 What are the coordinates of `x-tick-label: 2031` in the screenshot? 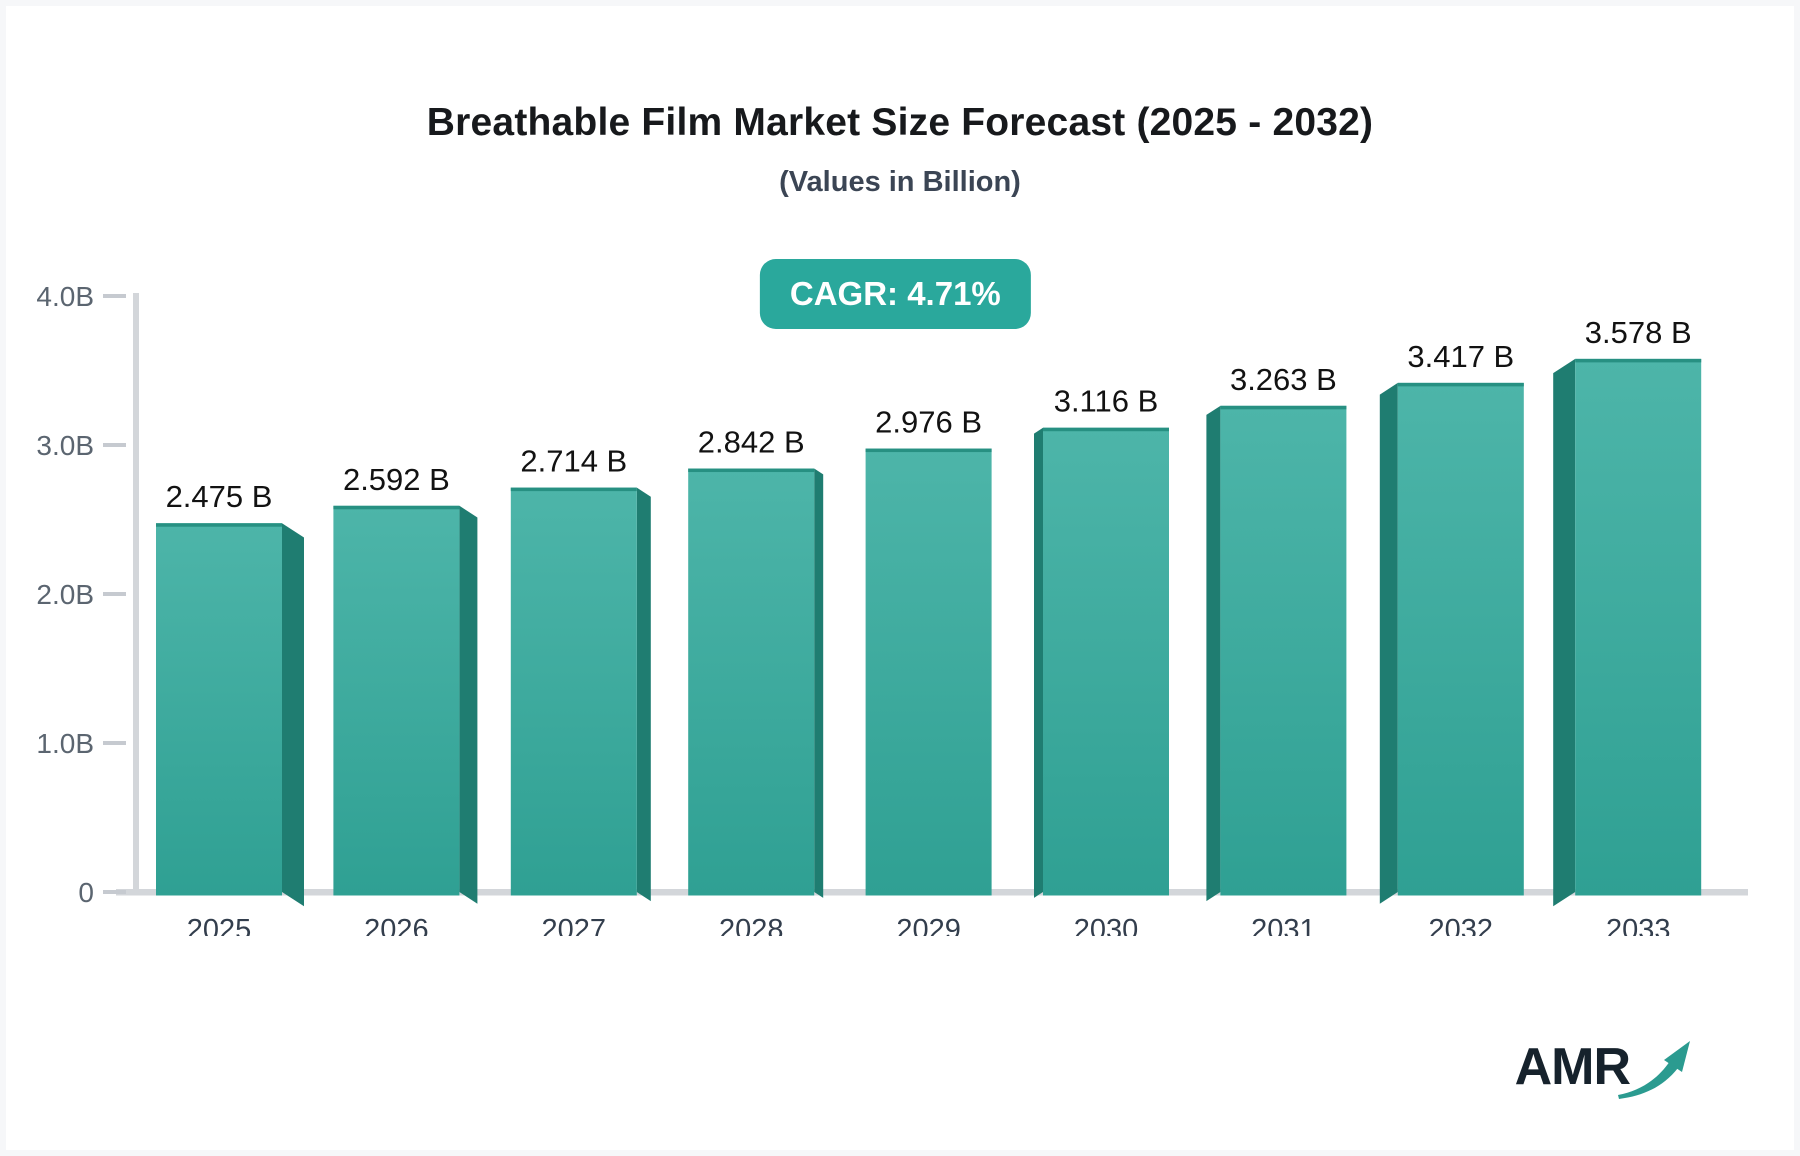 It's located at (1283, 925).